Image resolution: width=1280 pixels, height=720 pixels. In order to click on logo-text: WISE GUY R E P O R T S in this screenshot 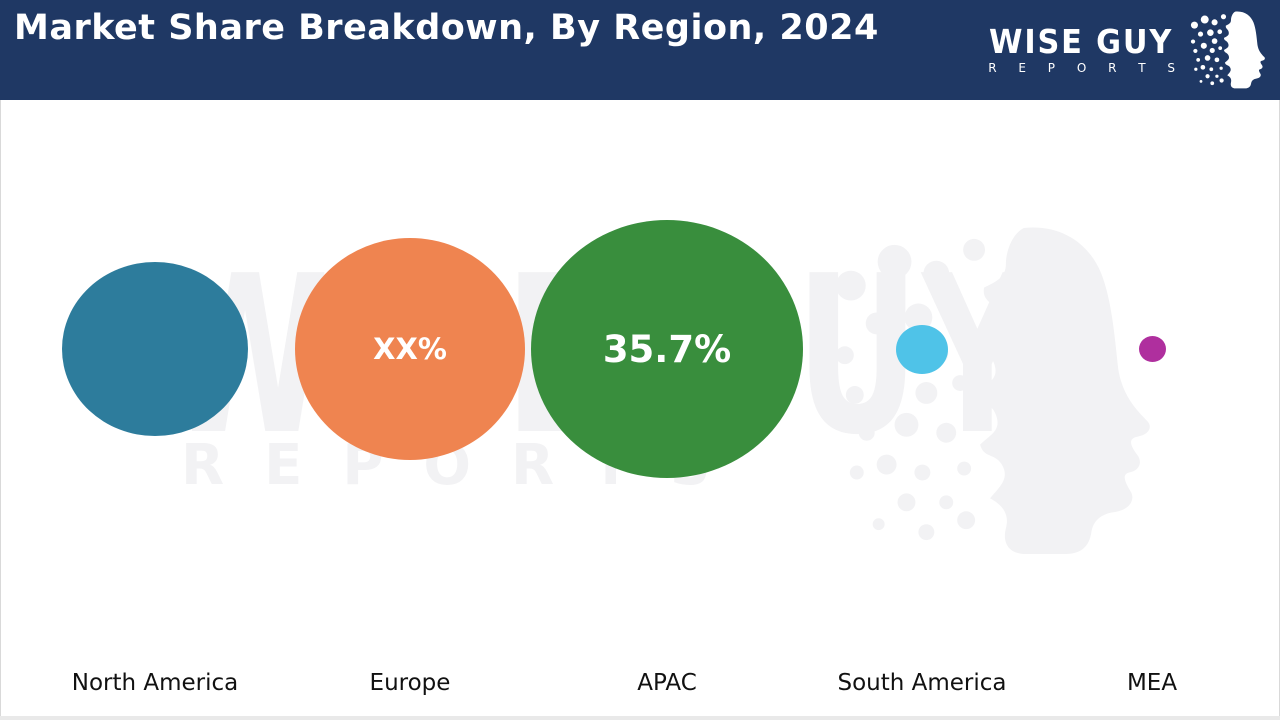, I will do `click(1081, 50)`.